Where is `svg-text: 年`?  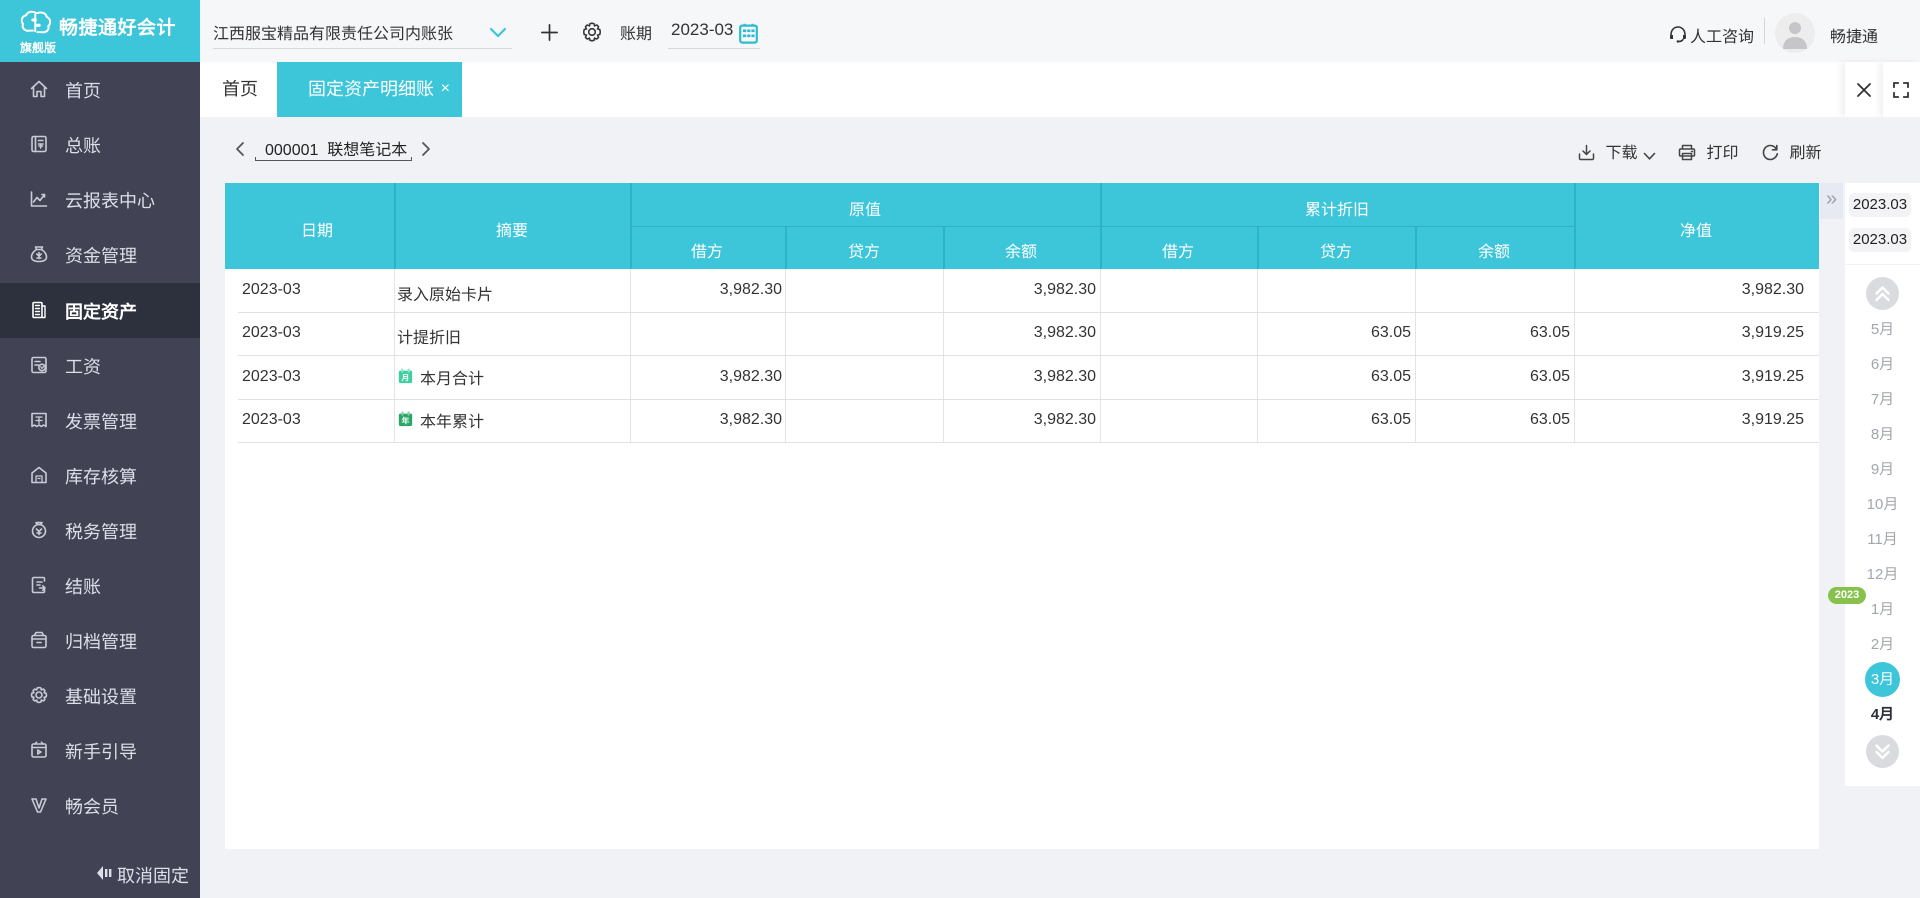
svg-text: 年 is located at coordinates (406, 421).